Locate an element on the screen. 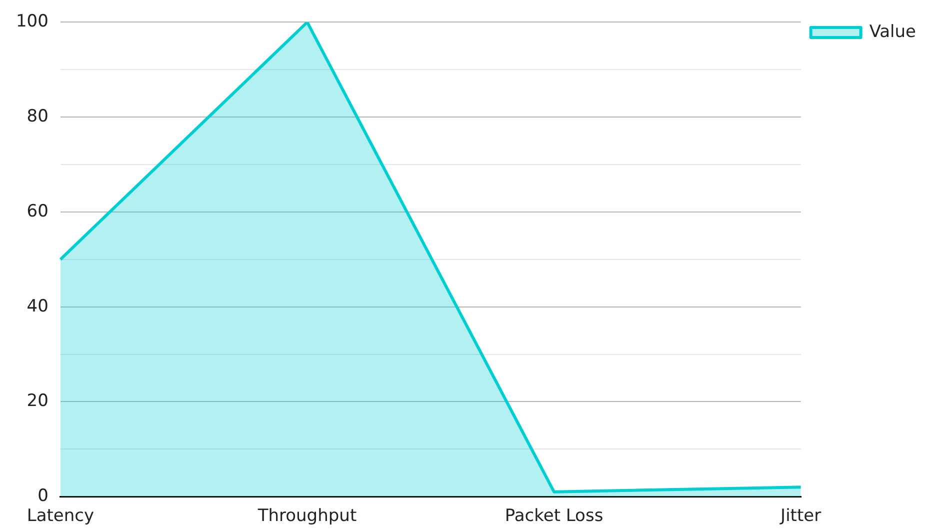 This screenshot has width=930, height=531. y-tick-label: 0 is located at coordinates (43, 496).